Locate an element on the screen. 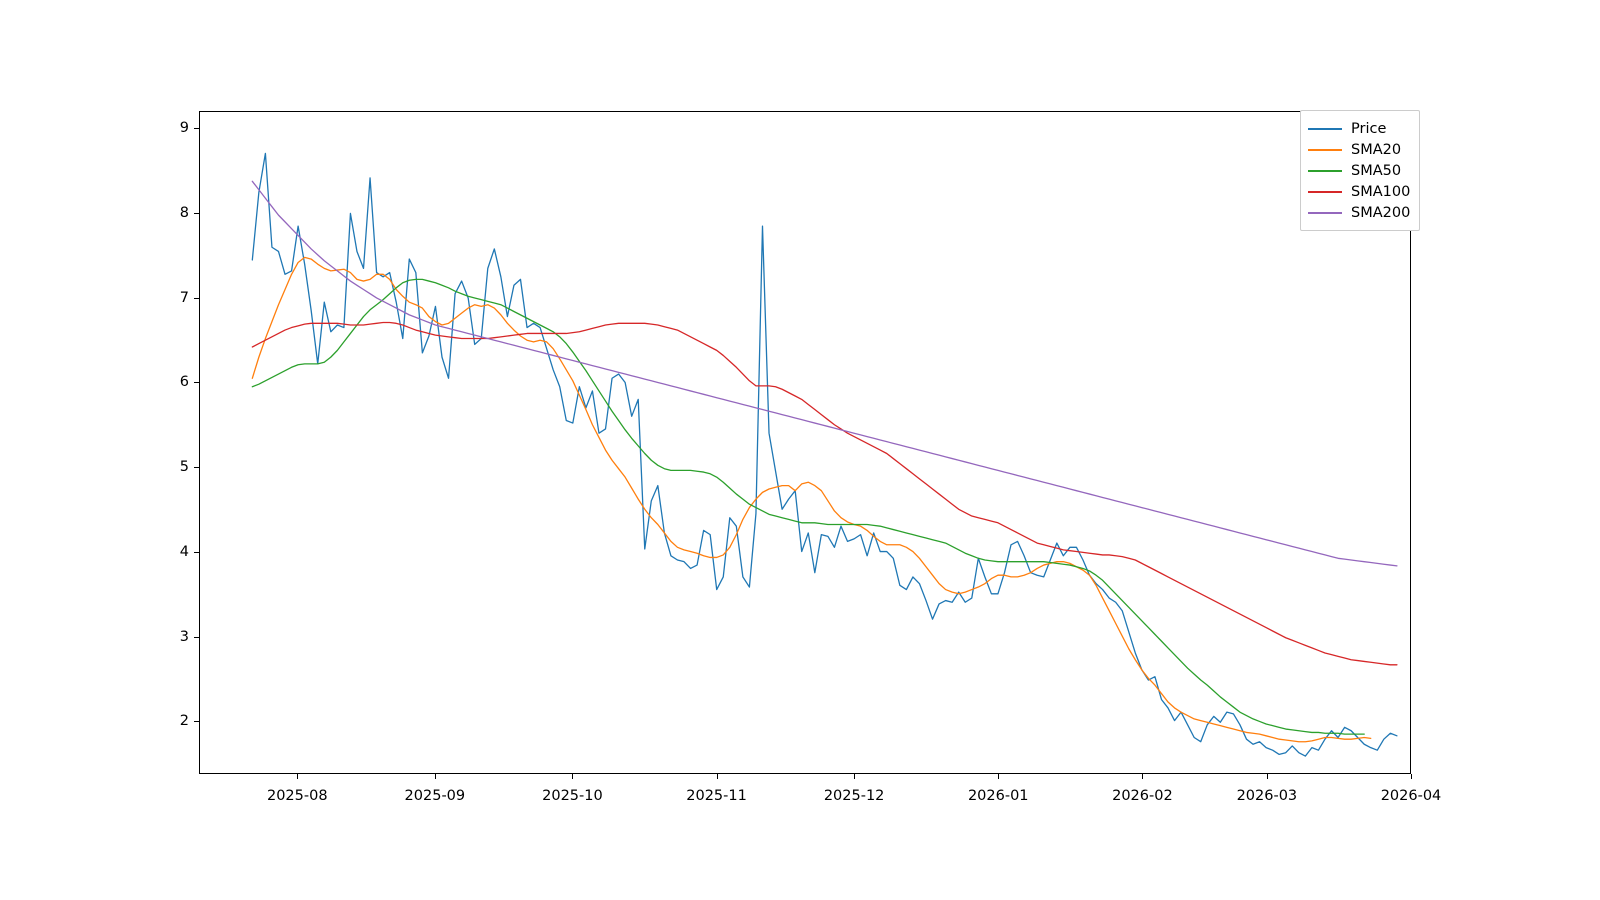  legend-swatch-sma200-icon is located at coordinates (1325, 212).